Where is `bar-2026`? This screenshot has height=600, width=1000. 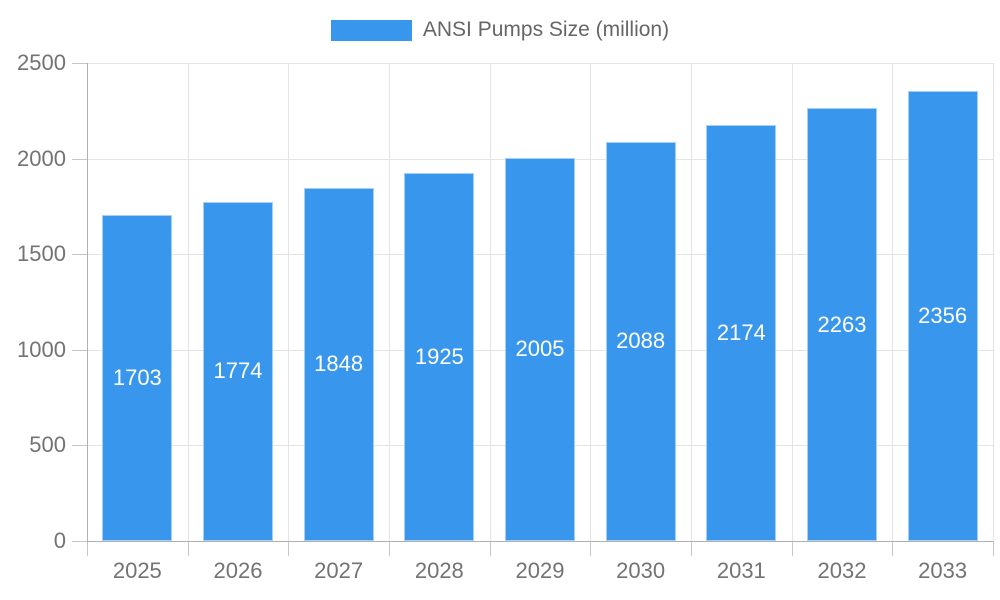 bar-2026 is located at coordinates (238, 371).